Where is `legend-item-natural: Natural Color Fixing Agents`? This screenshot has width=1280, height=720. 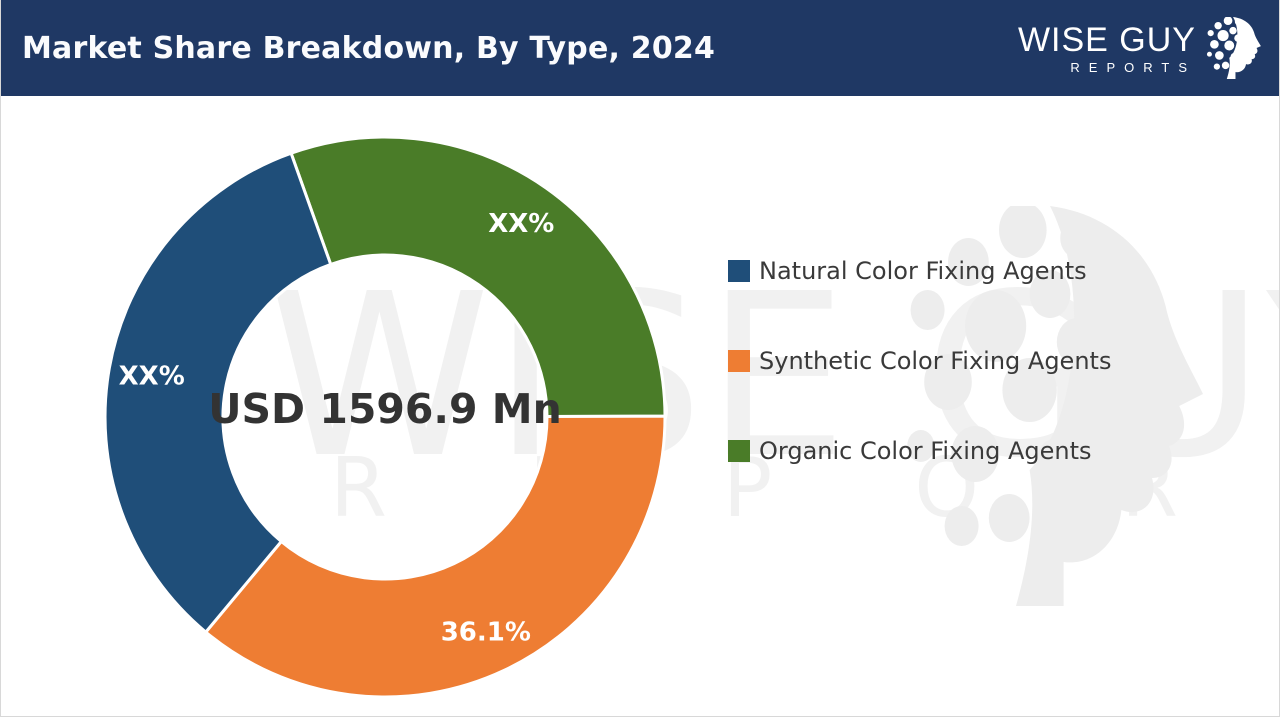 legend-item-natural: Natural Color Fixing Agents is located at coordinates (919, 271).